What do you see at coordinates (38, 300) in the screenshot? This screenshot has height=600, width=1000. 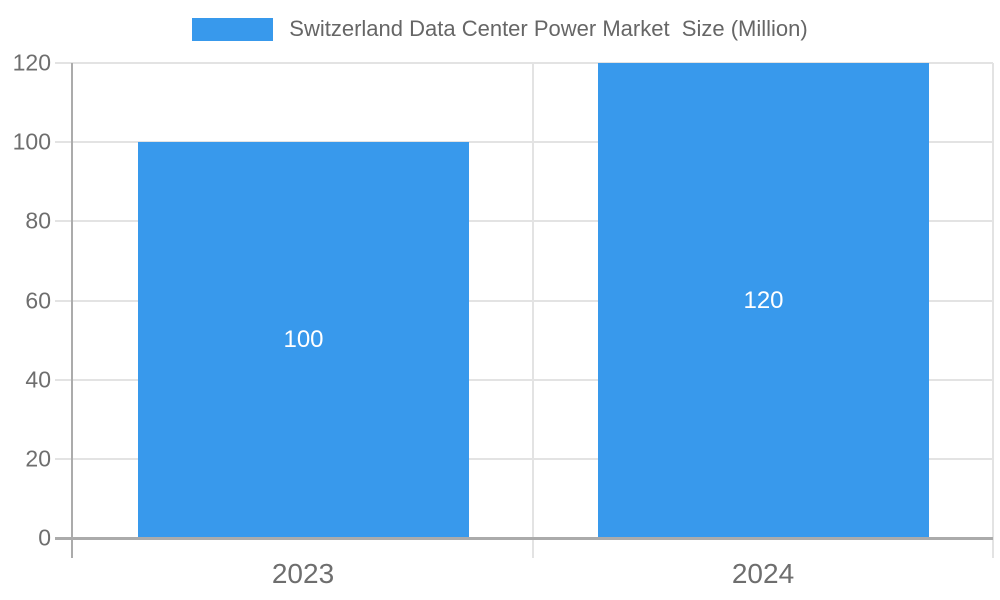 I see `y-axis-tick-label: 60` at bounding box center [38, 300].